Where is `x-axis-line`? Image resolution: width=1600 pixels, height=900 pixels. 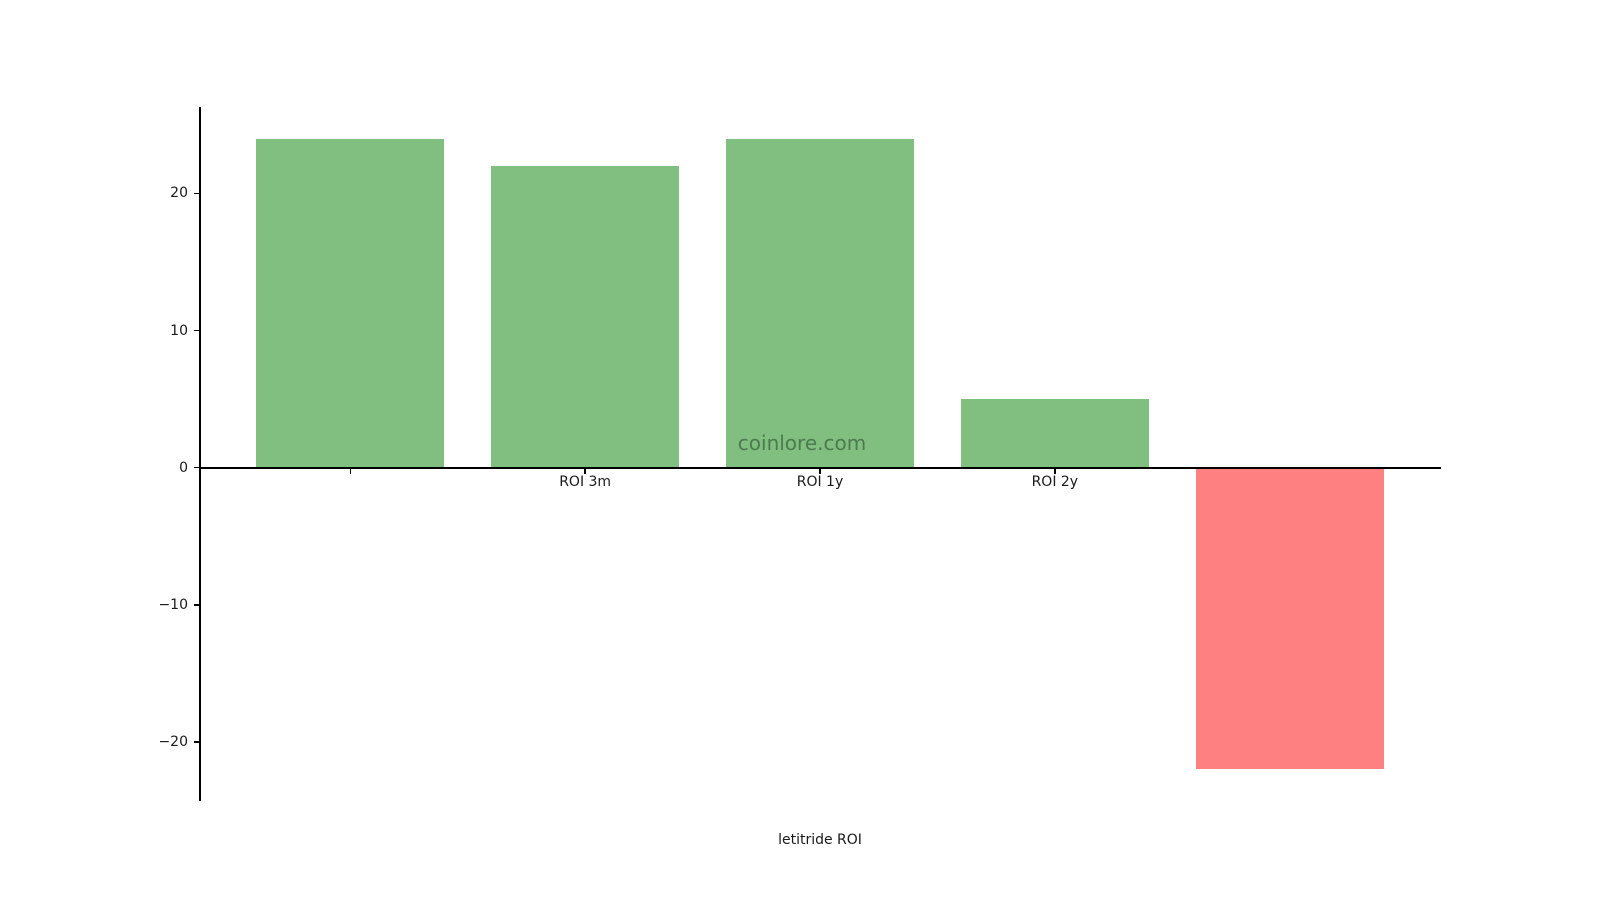 x-axis-line is located at coordinates (820, 468).